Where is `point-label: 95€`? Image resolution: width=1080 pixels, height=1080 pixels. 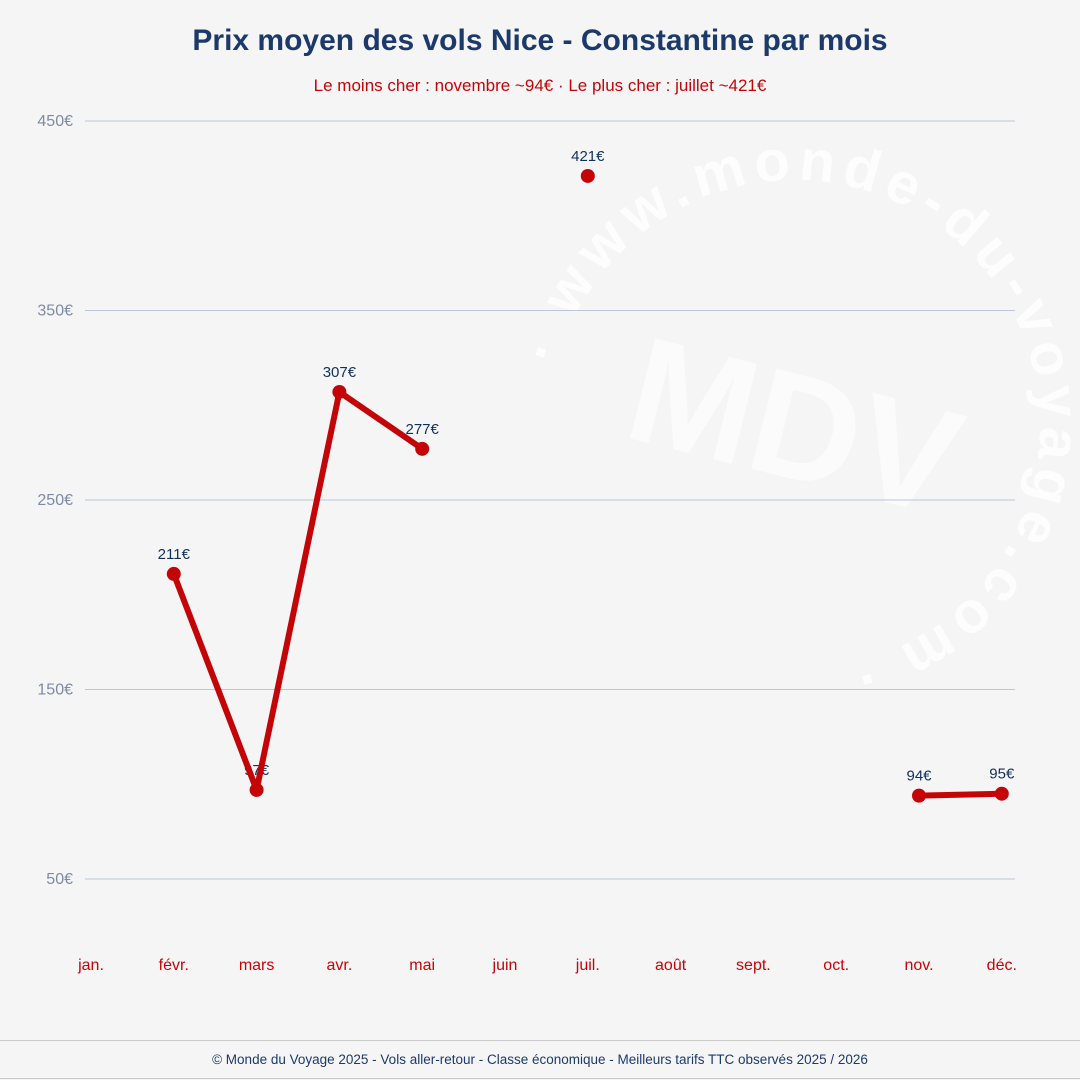
point-label: 95€ is located at coordinates (1002, 774).